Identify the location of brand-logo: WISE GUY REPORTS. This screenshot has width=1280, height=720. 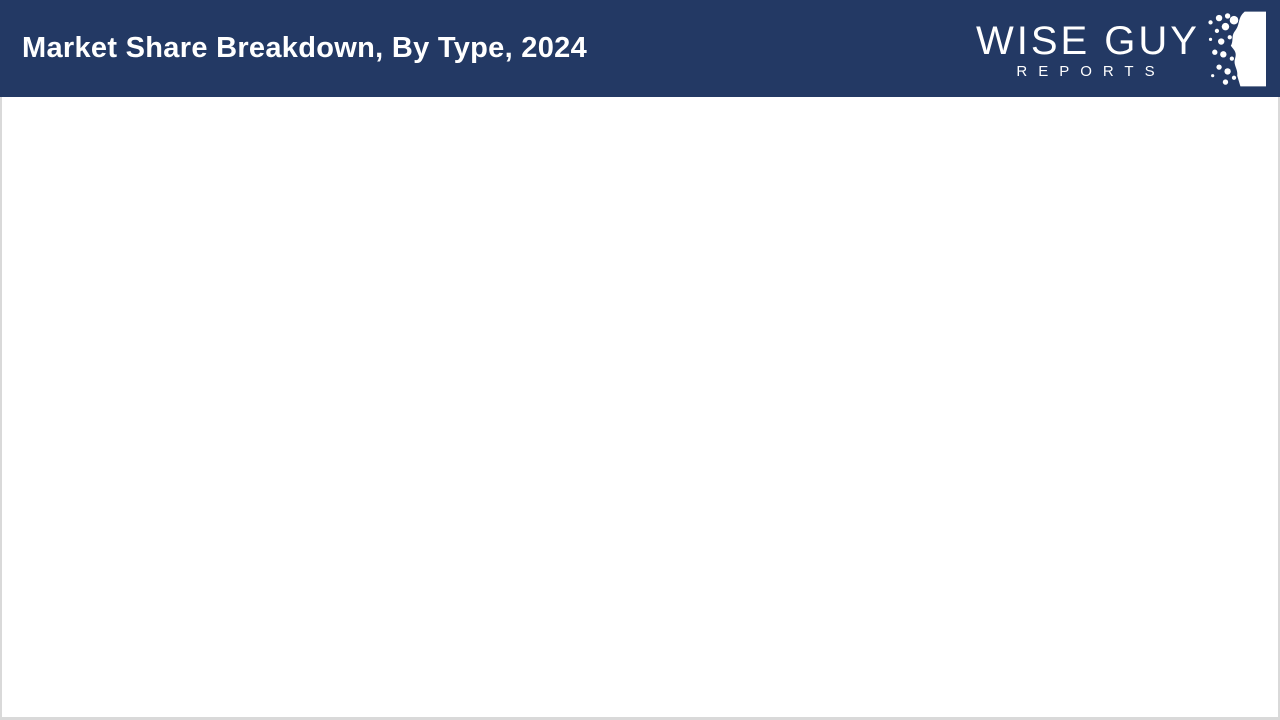
(1121, 49).